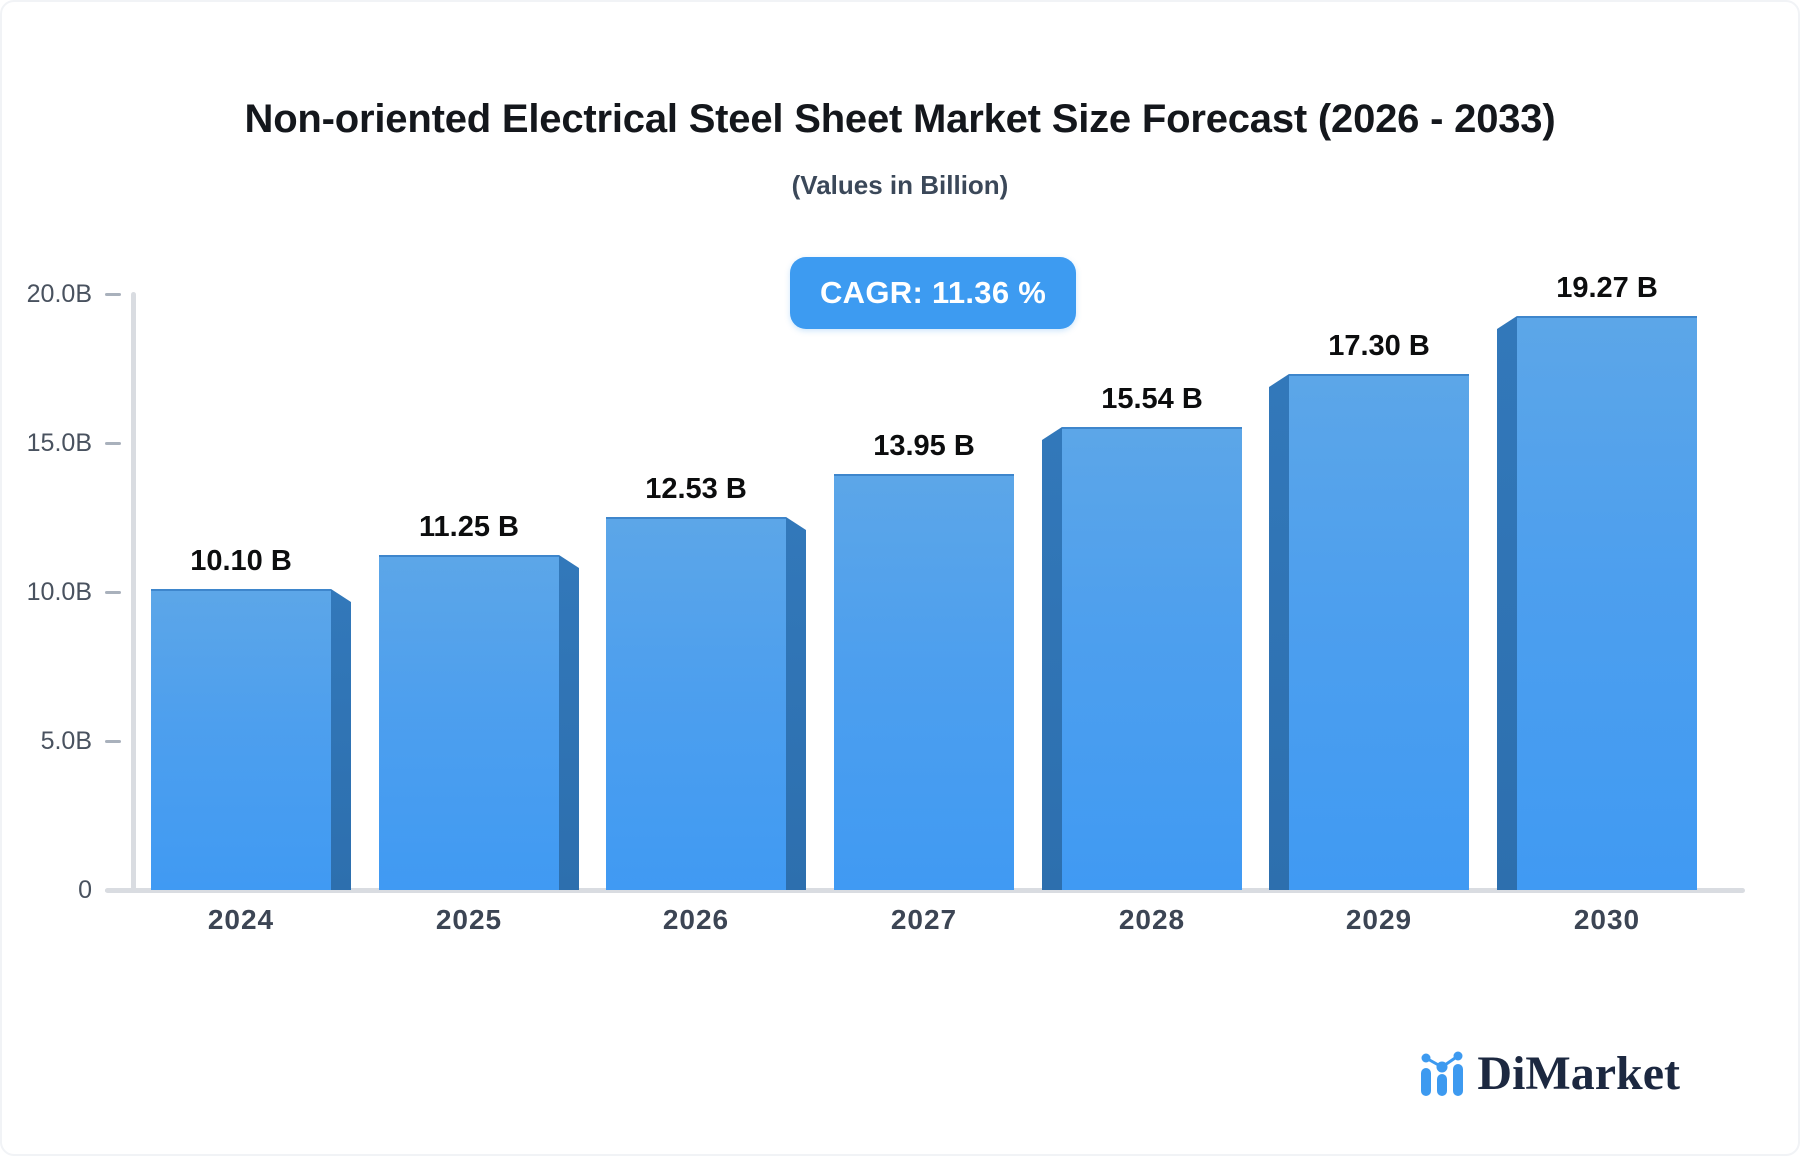 The height and width of the screenshot is (1156, 1800). I want to click on dimarket-logo-icon, so click(1442, 1073).